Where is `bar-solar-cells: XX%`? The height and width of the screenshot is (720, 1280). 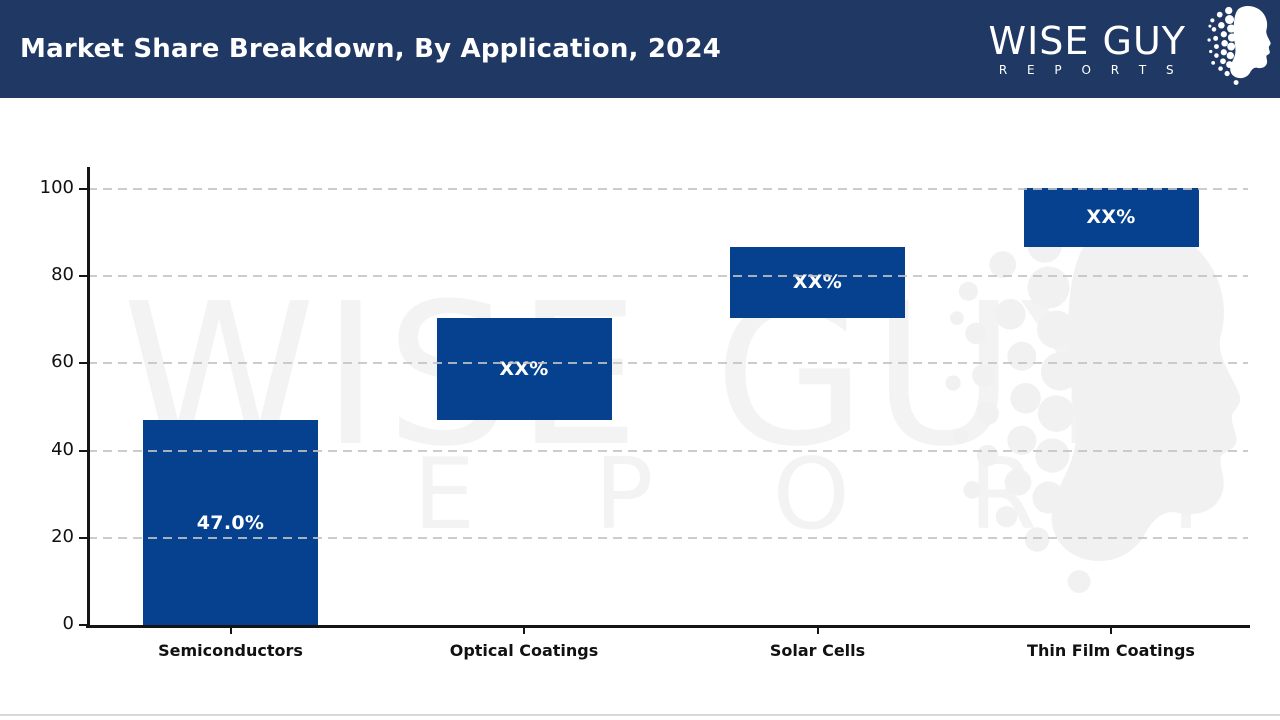 bar-solar-cells: XX% is located at coordinates (817, 282).